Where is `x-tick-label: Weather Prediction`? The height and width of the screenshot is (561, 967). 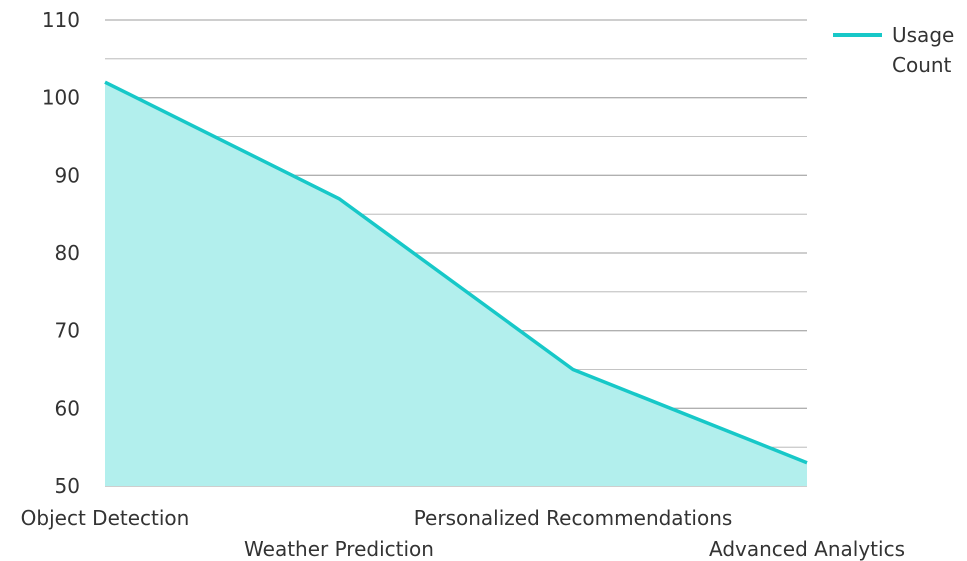
x-tick-label: Weather Prediction is located at coordinates (339, 549).